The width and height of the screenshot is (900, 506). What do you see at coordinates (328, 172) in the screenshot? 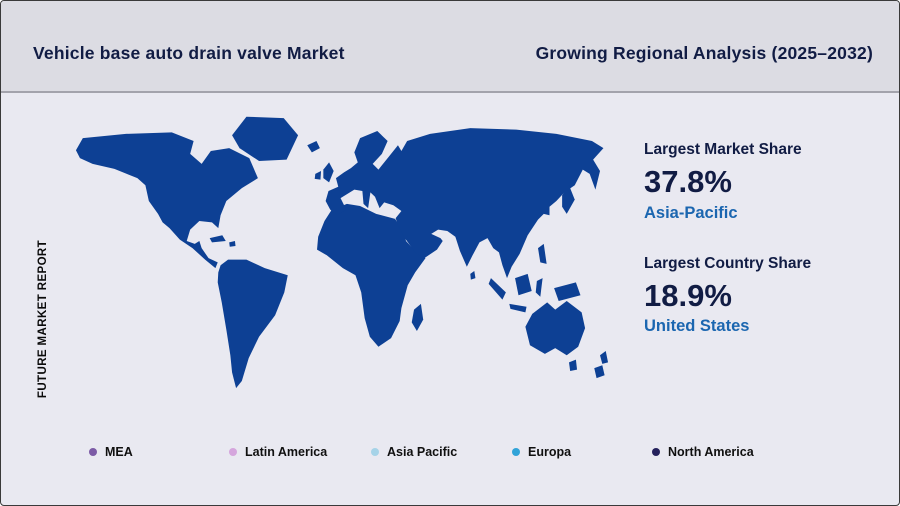
I see `island-great-britain` at bounding box center [328, 172].